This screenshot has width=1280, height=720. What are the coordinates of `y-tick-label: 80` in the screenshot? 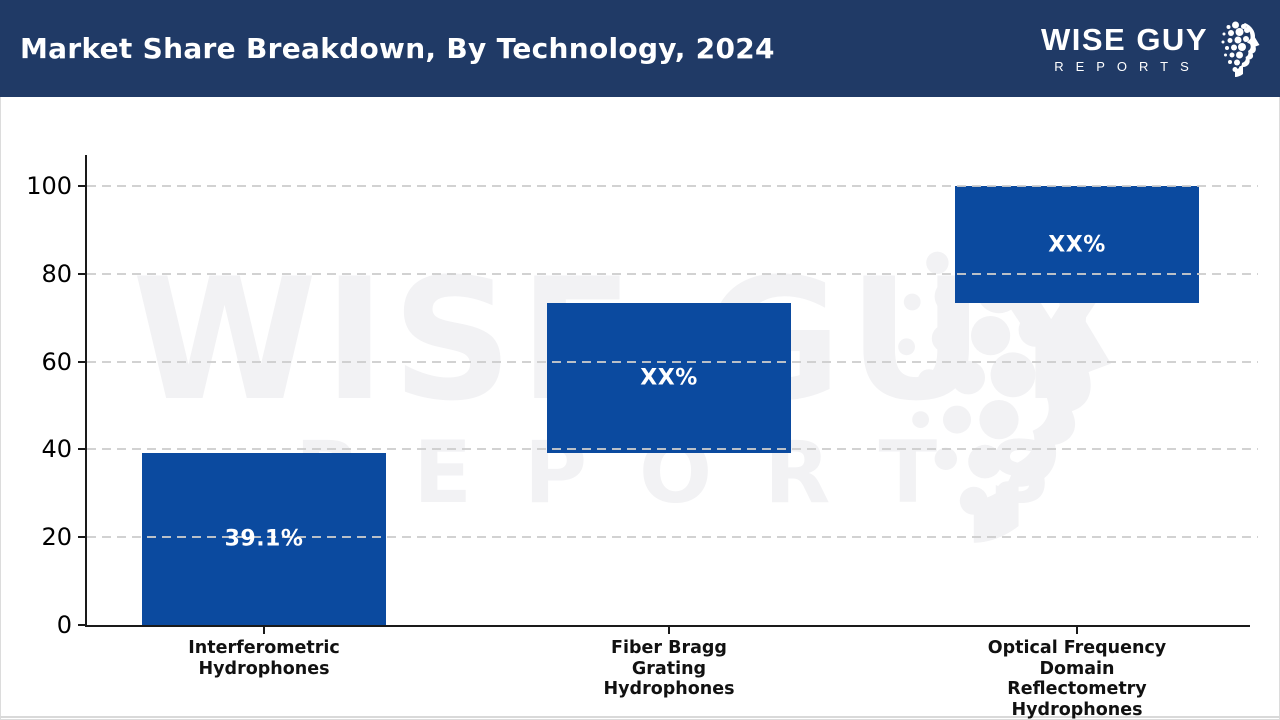 It's located at (56, 273).